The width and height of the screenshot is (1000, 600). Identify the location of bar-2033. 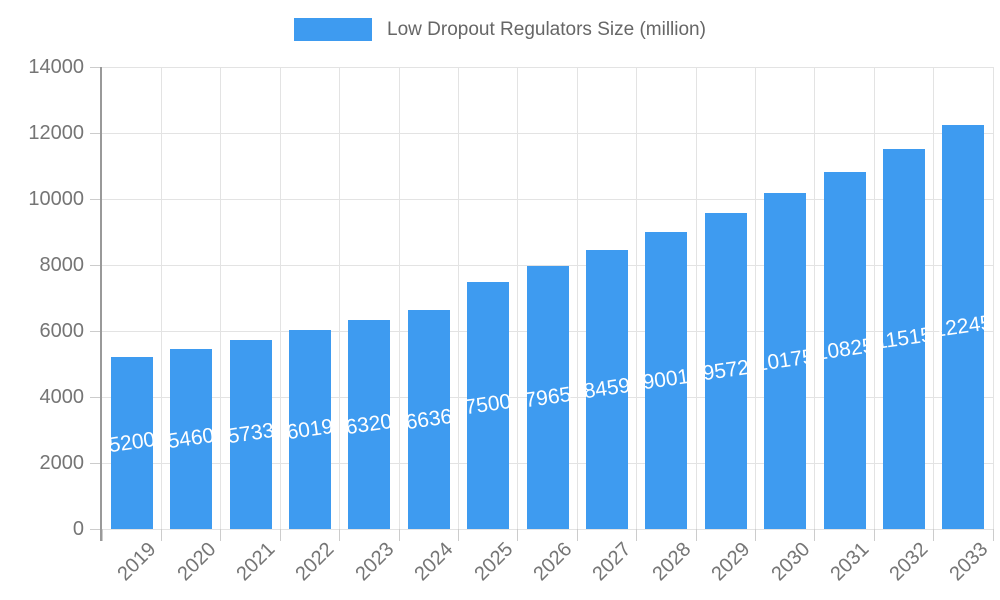
(963, 326).